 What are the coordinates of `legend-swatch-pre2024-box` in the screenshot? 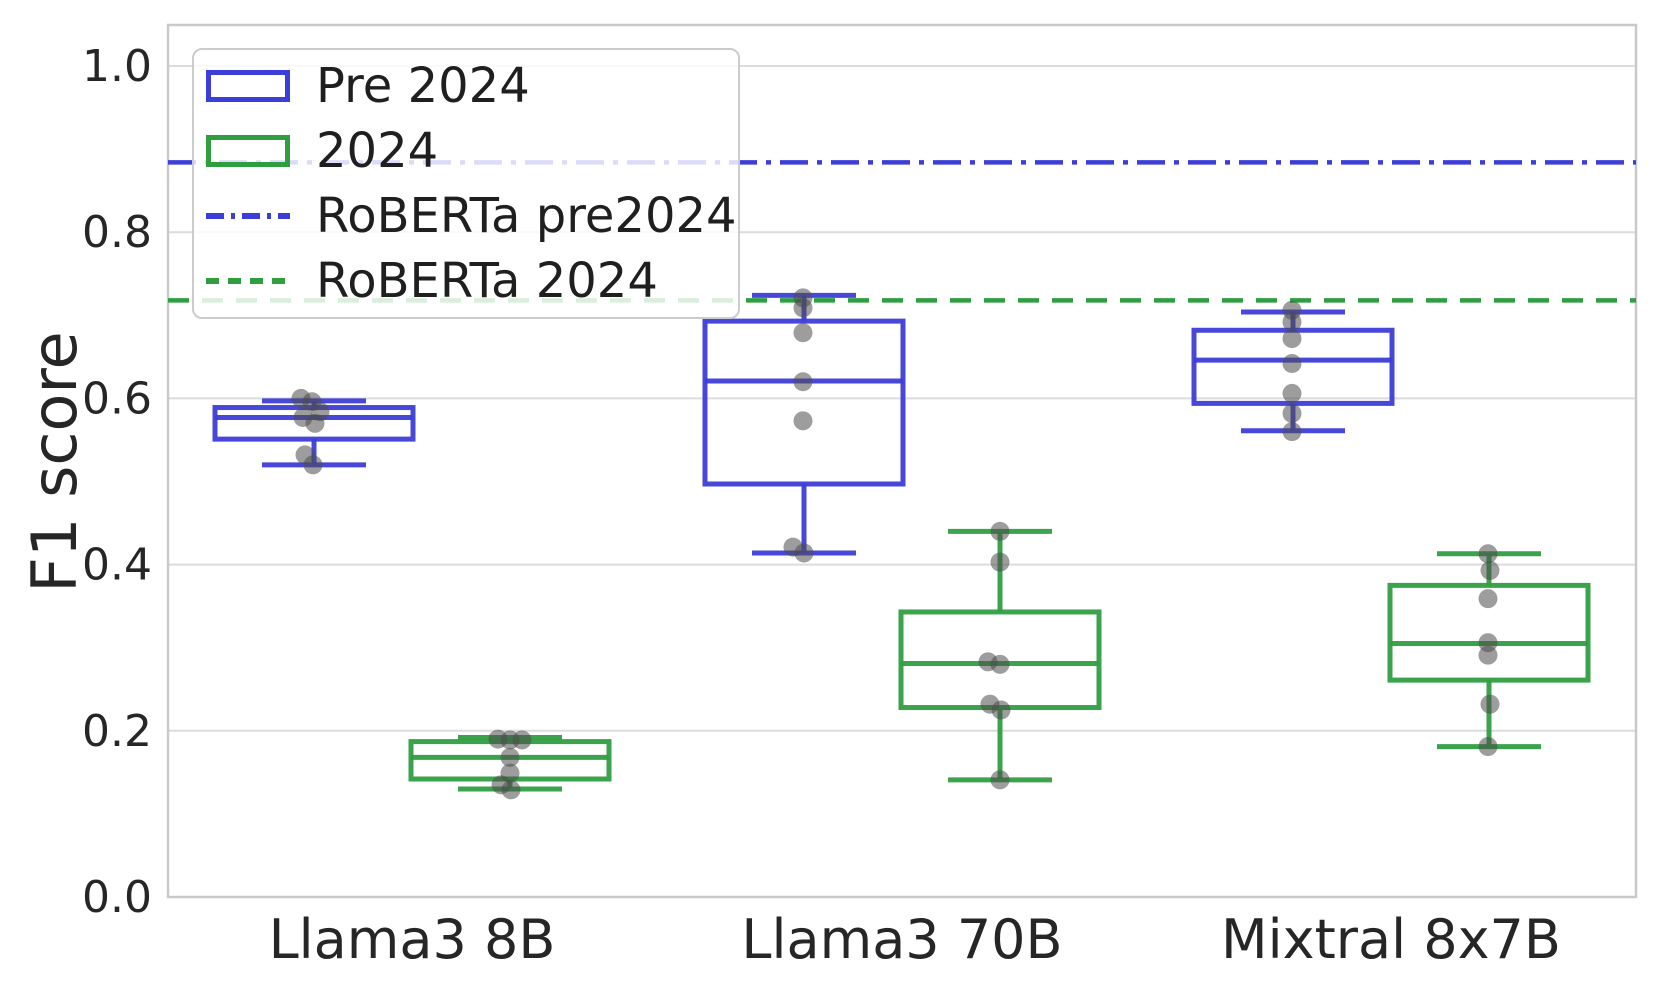 It's located at (248, 85).